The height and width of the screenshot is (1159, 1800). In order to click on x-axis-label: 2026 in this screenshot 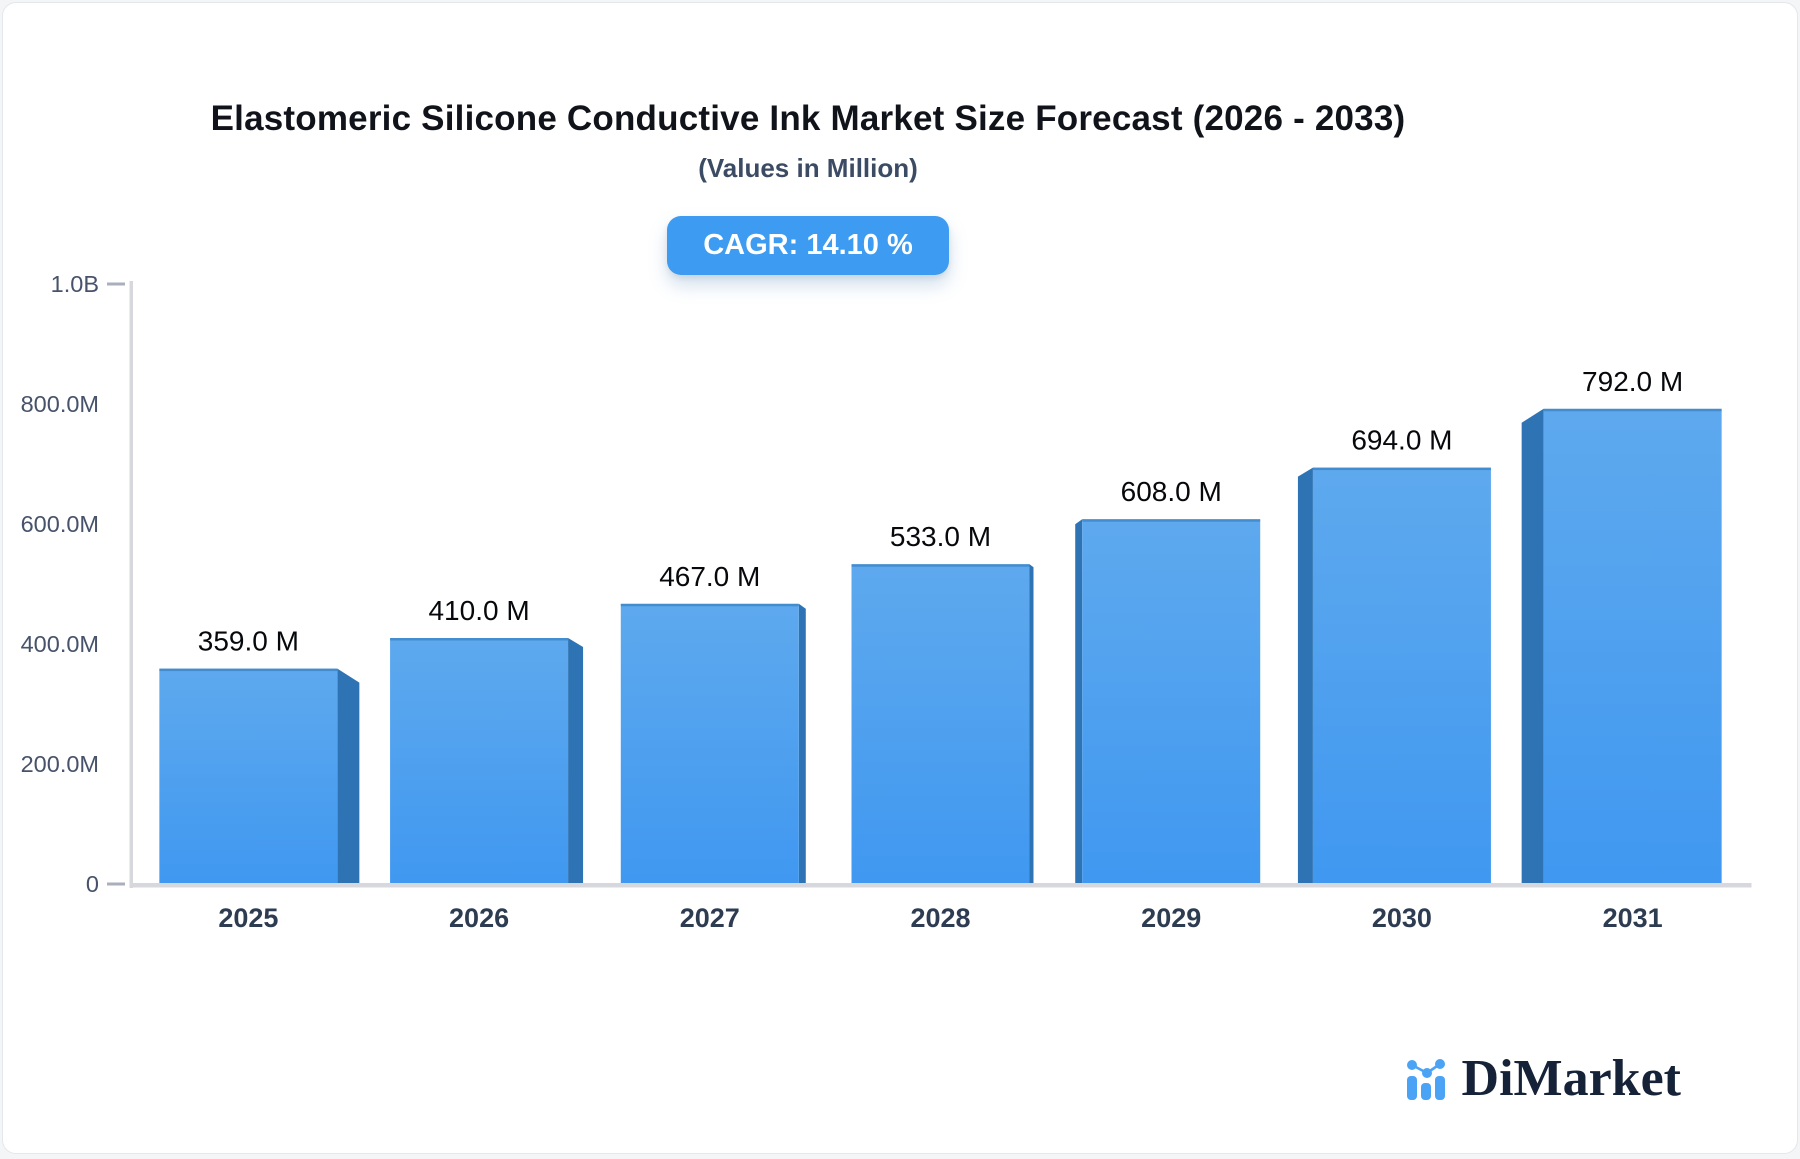, I will do `click(479, 918)`.